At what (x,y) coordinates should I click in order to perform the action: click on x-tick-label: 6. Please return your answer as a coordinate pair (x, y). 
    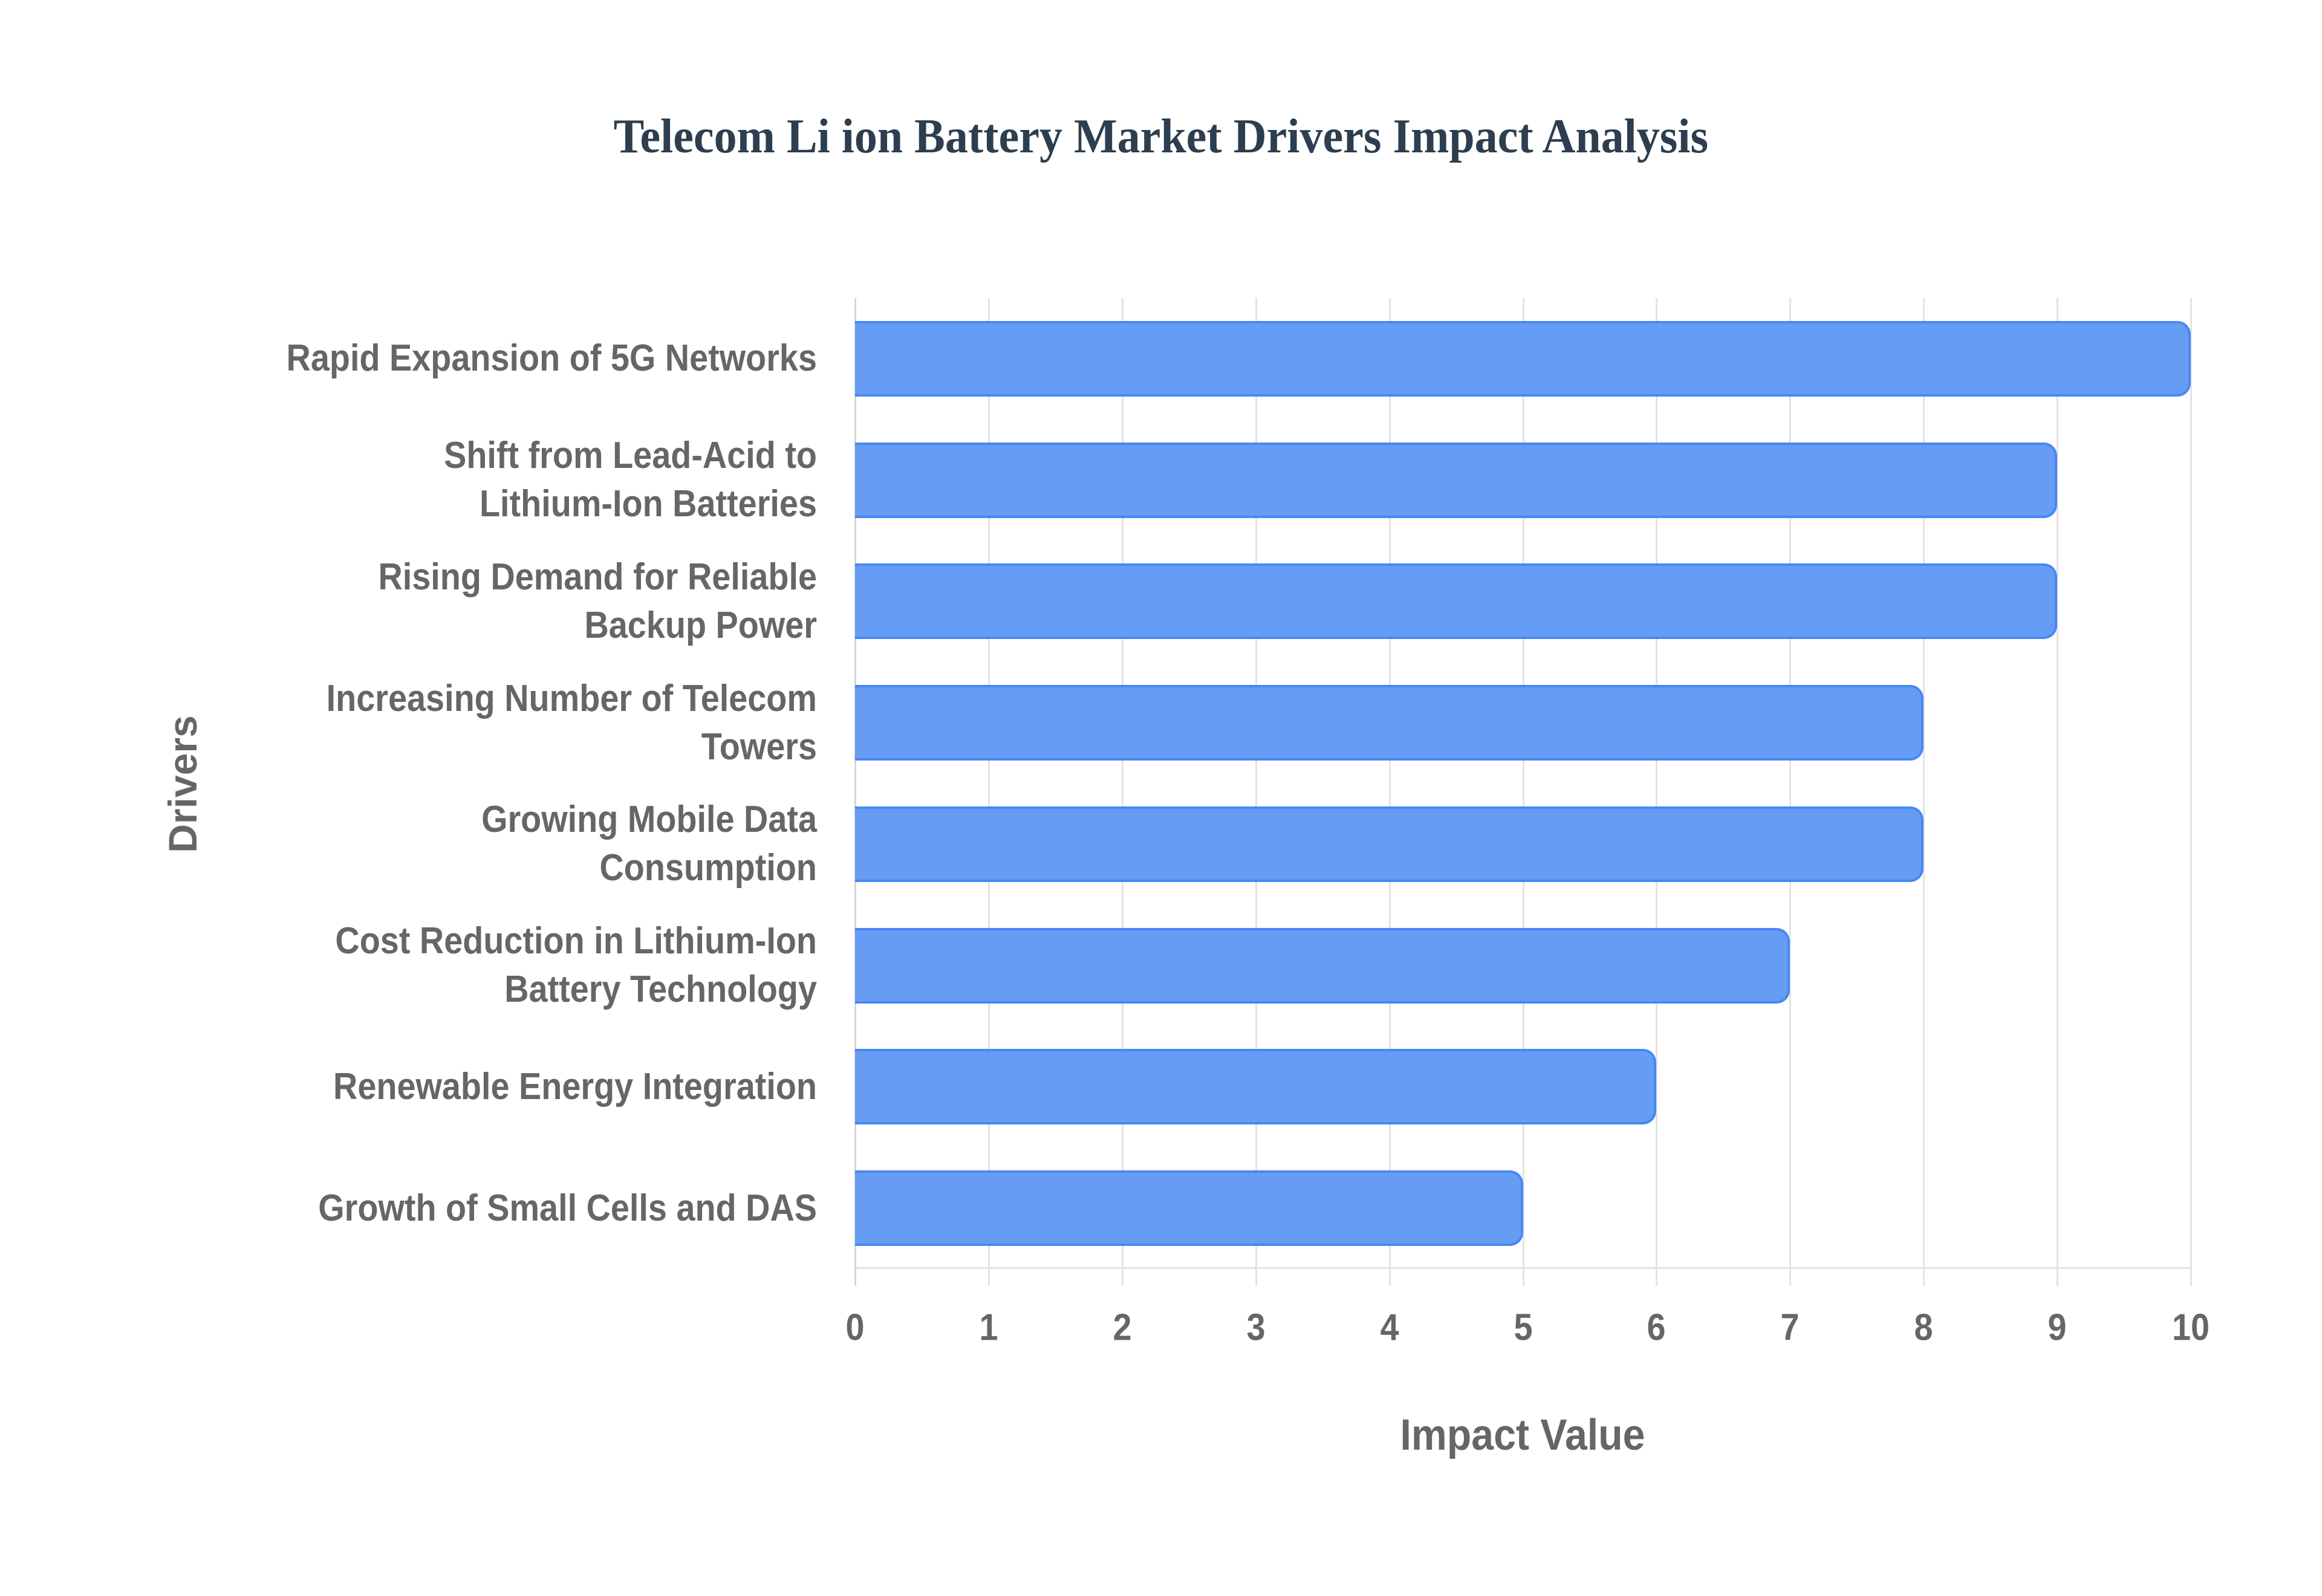
    Looking at the image, I should click on (1656, 1327).